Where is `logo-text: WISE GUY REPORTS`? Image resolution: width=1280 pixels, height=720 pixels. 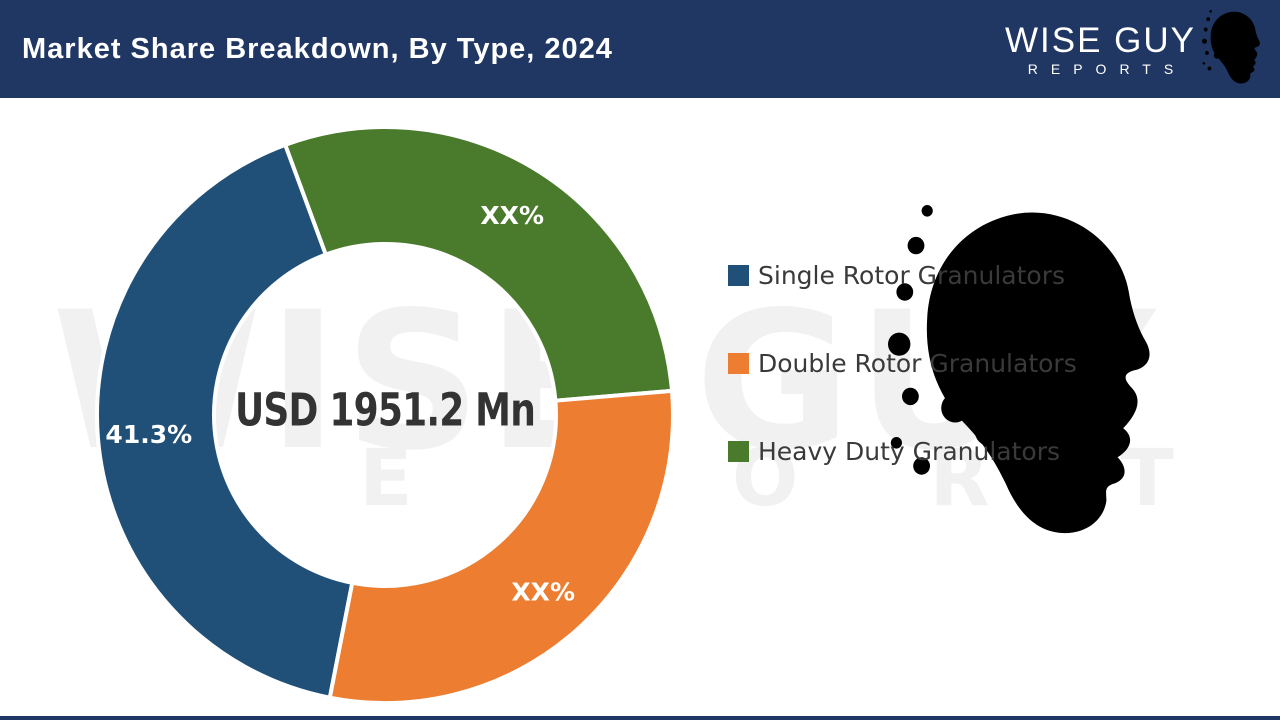 logo-text: WISE GUY REPORTS is located at coordinates (1100, 49).